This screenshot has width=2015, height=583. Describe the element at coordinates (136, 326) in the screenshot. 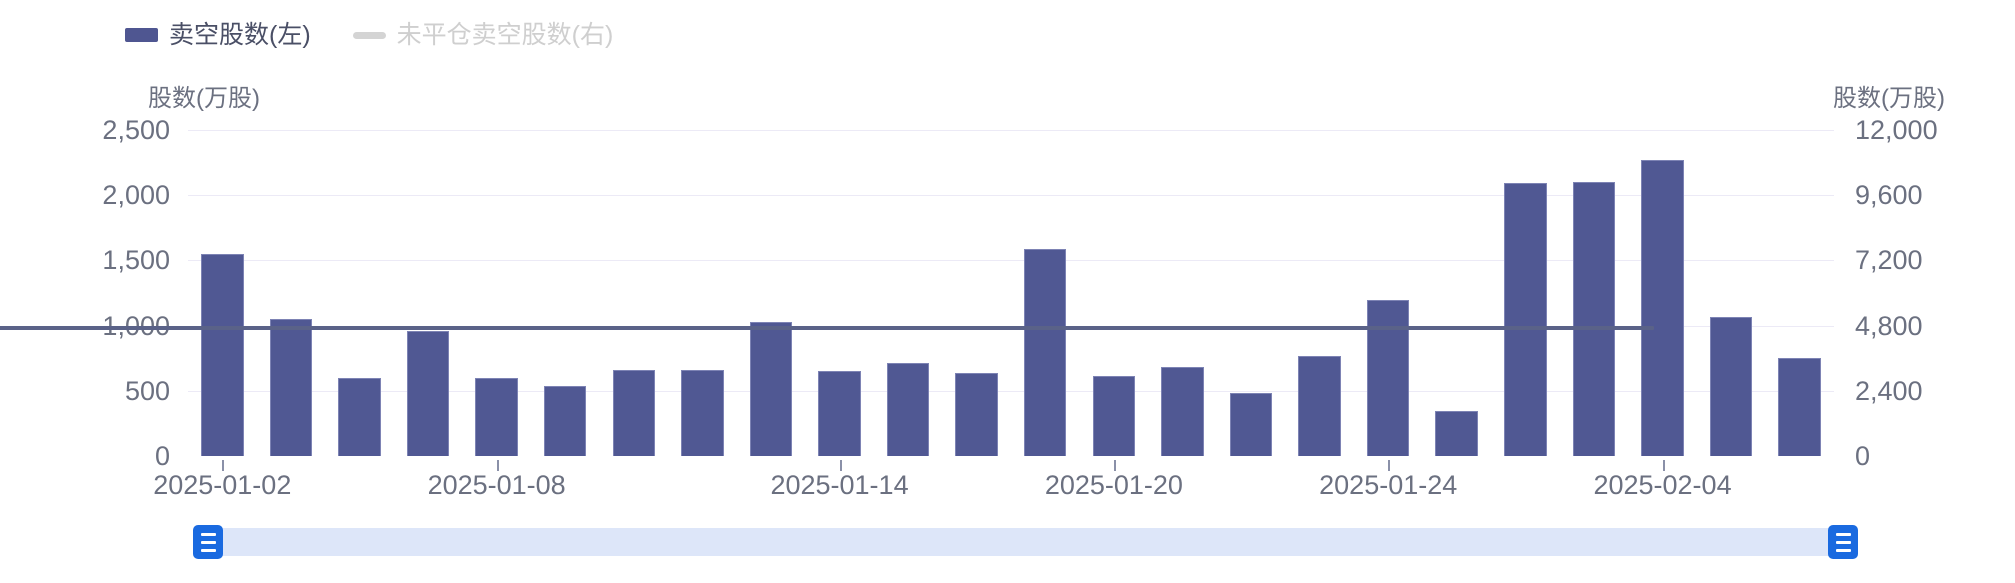

I see `y-axis-tick-label-left: 1,000` at that location.